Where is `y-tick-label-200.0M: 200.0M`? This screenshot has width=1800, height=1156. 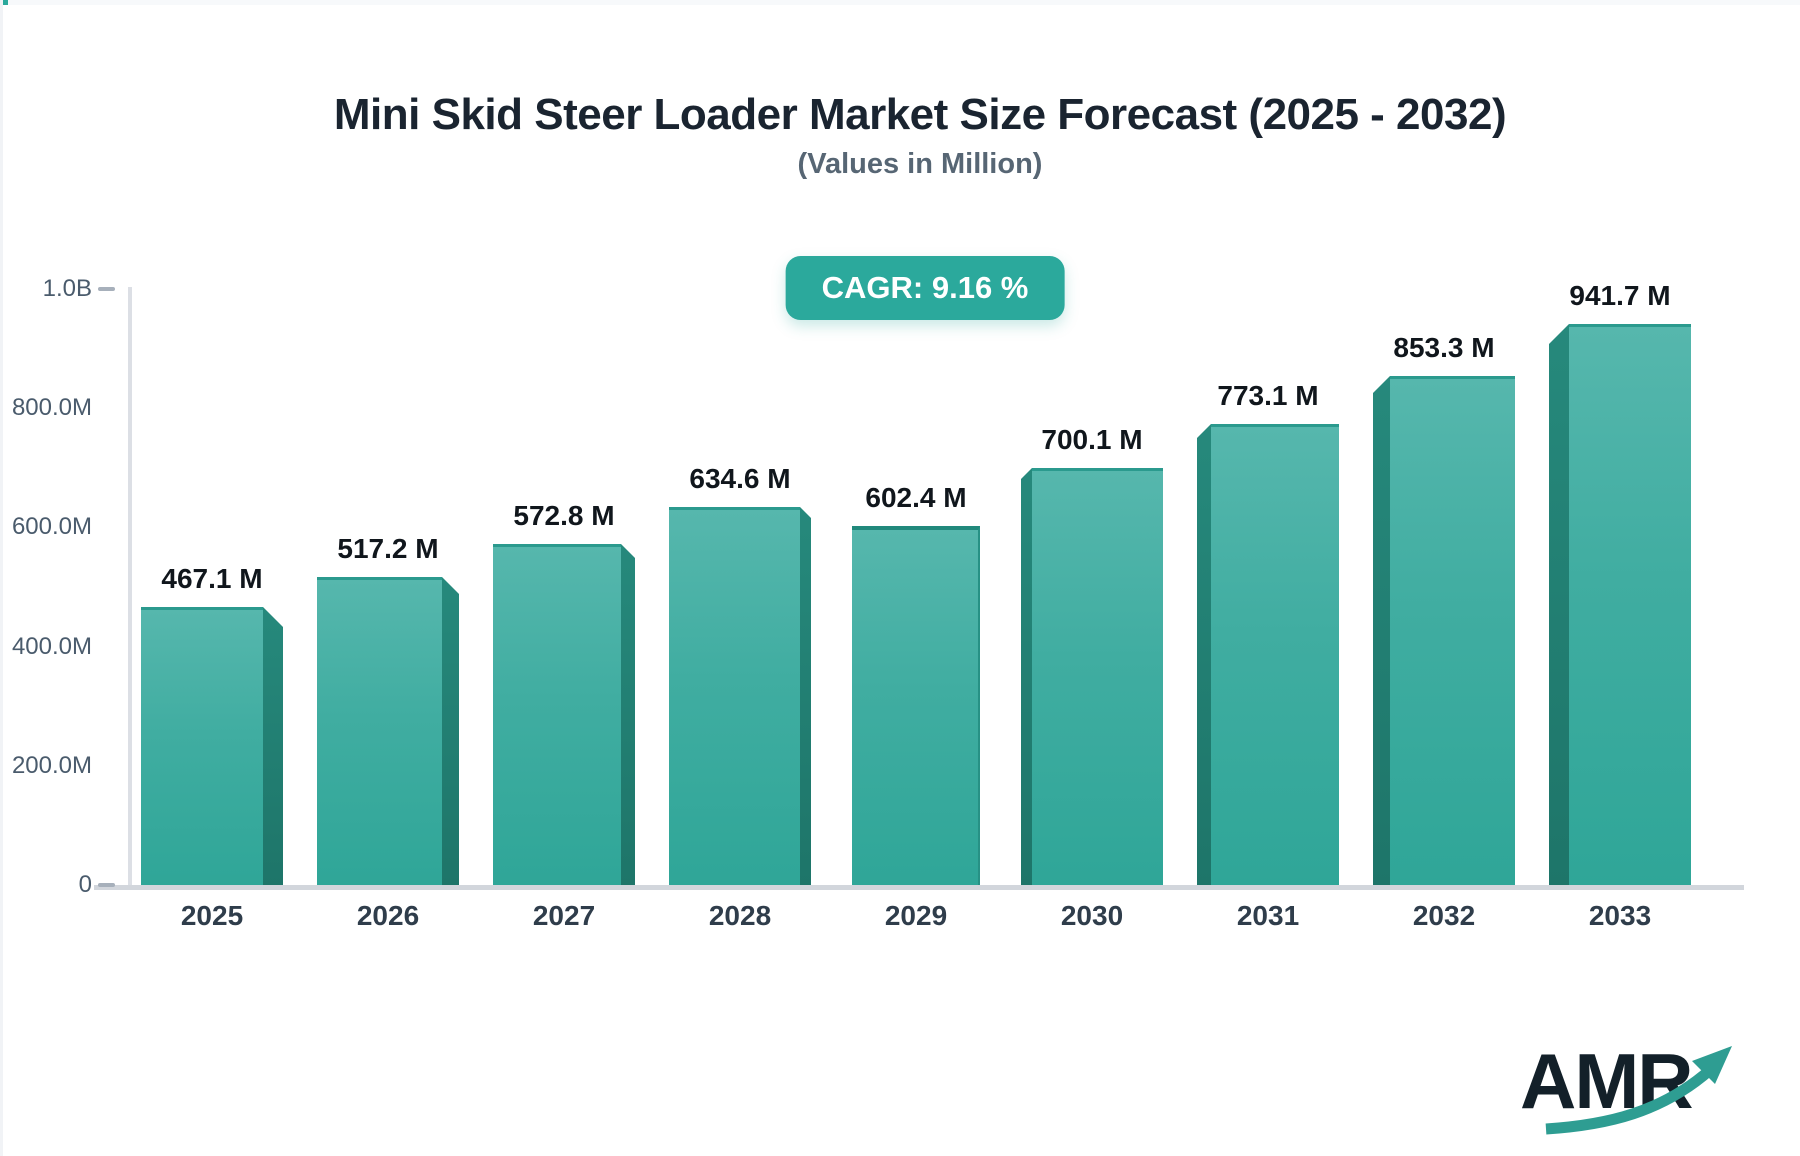
y-tick-label-200.0M: 200.0M is located at coordinates (51, 765).